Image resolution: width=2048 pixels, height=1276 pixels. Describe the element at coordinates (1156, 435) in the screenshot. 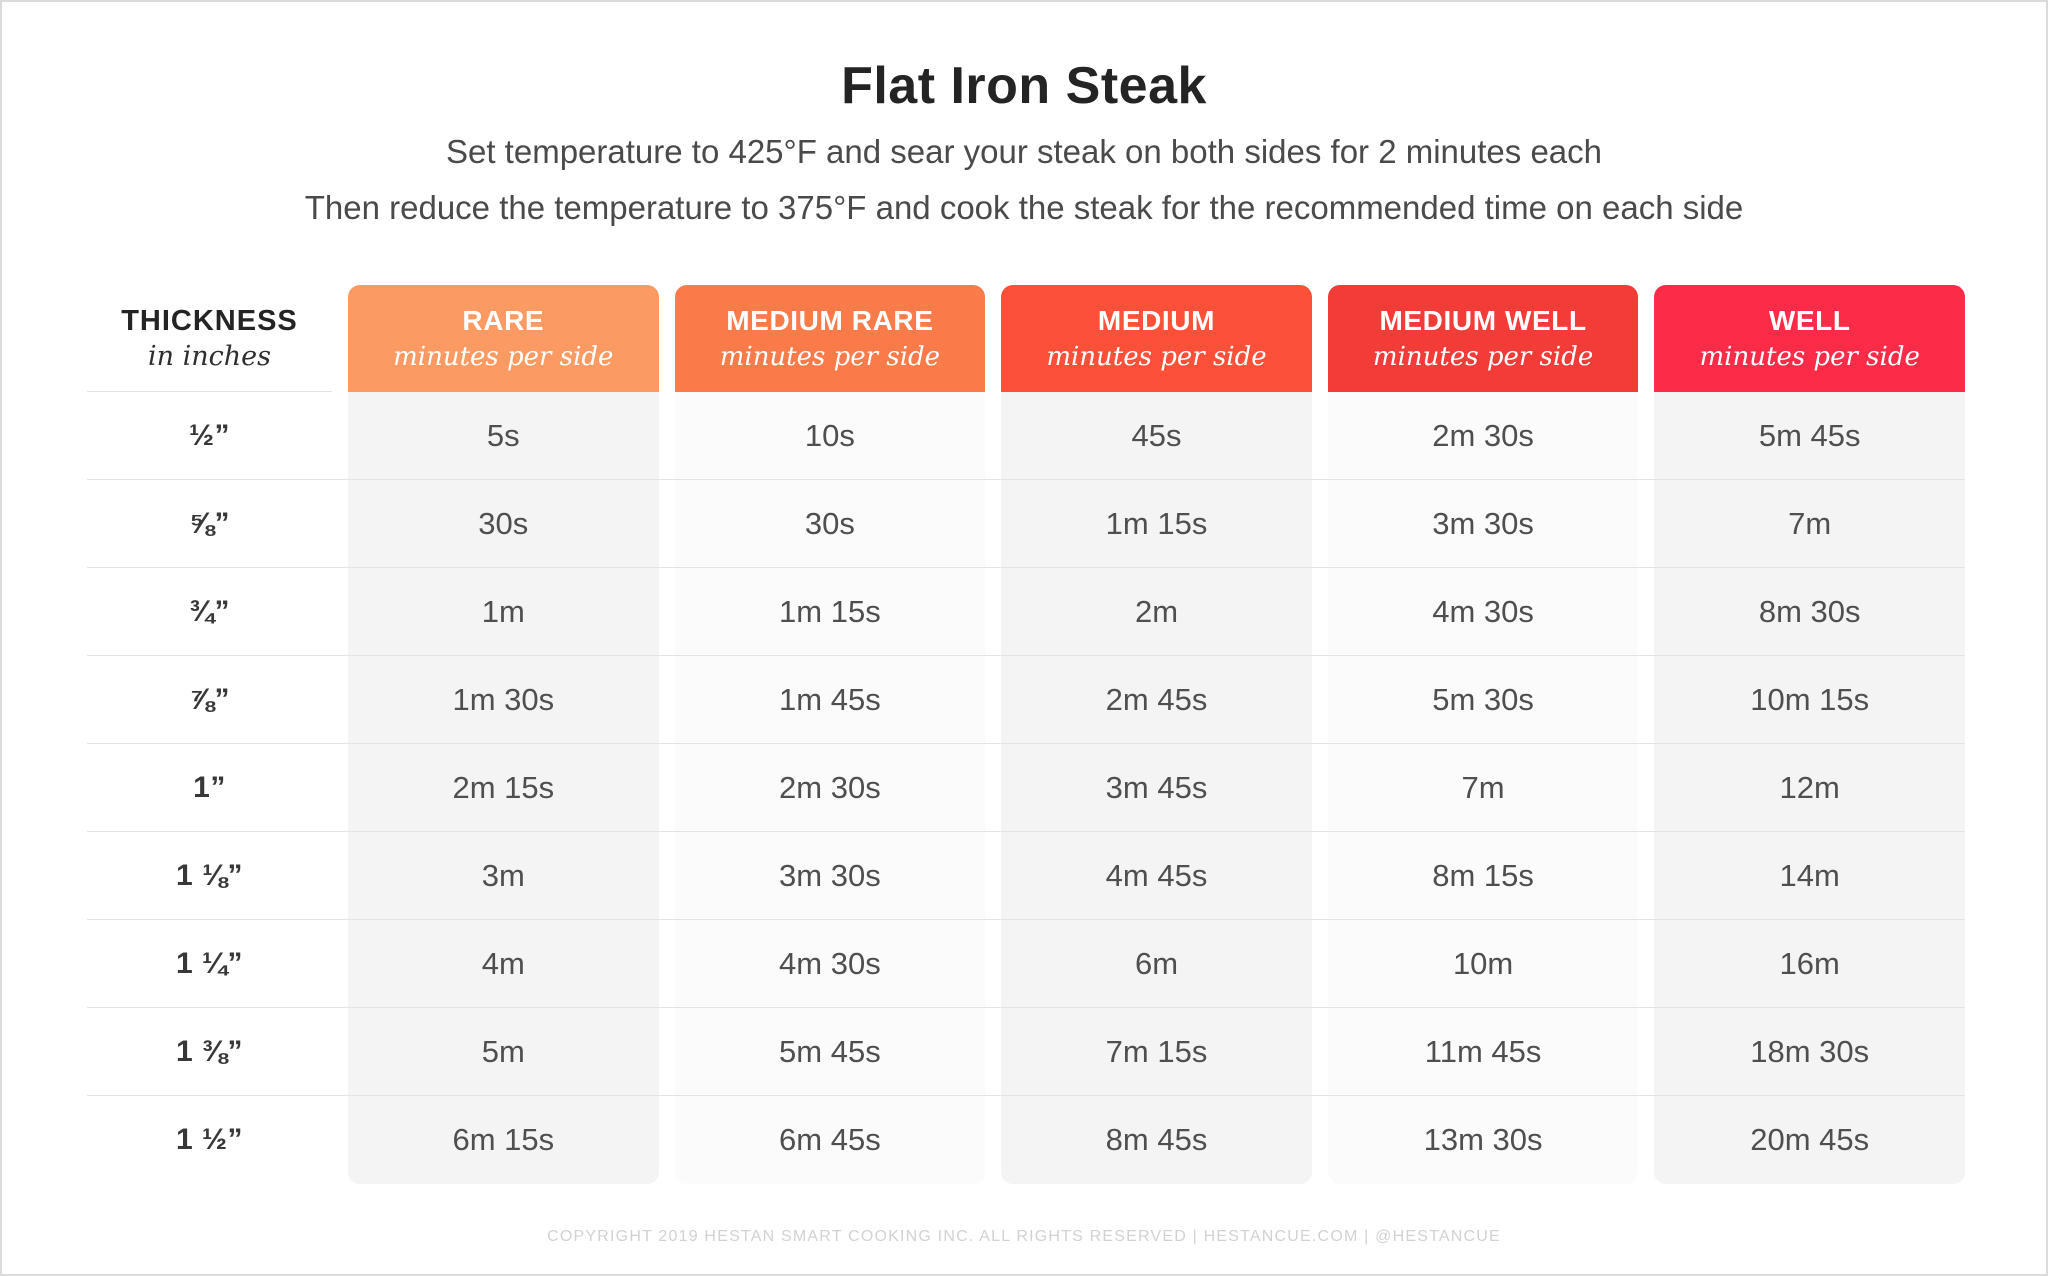

I see `time-cell: 45s` at that location.